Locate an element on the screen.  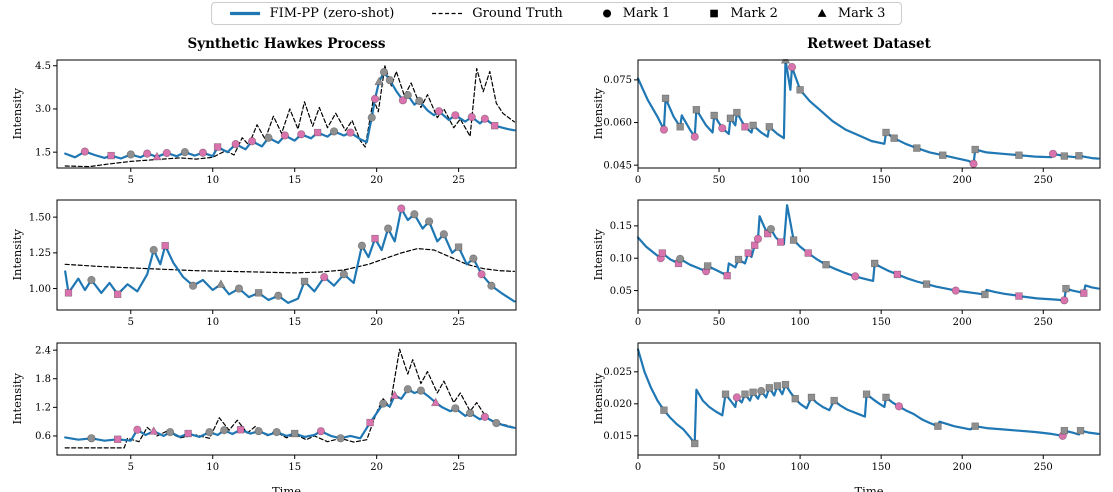
x-tick-label: 150 is located at coordinates (881, 467).